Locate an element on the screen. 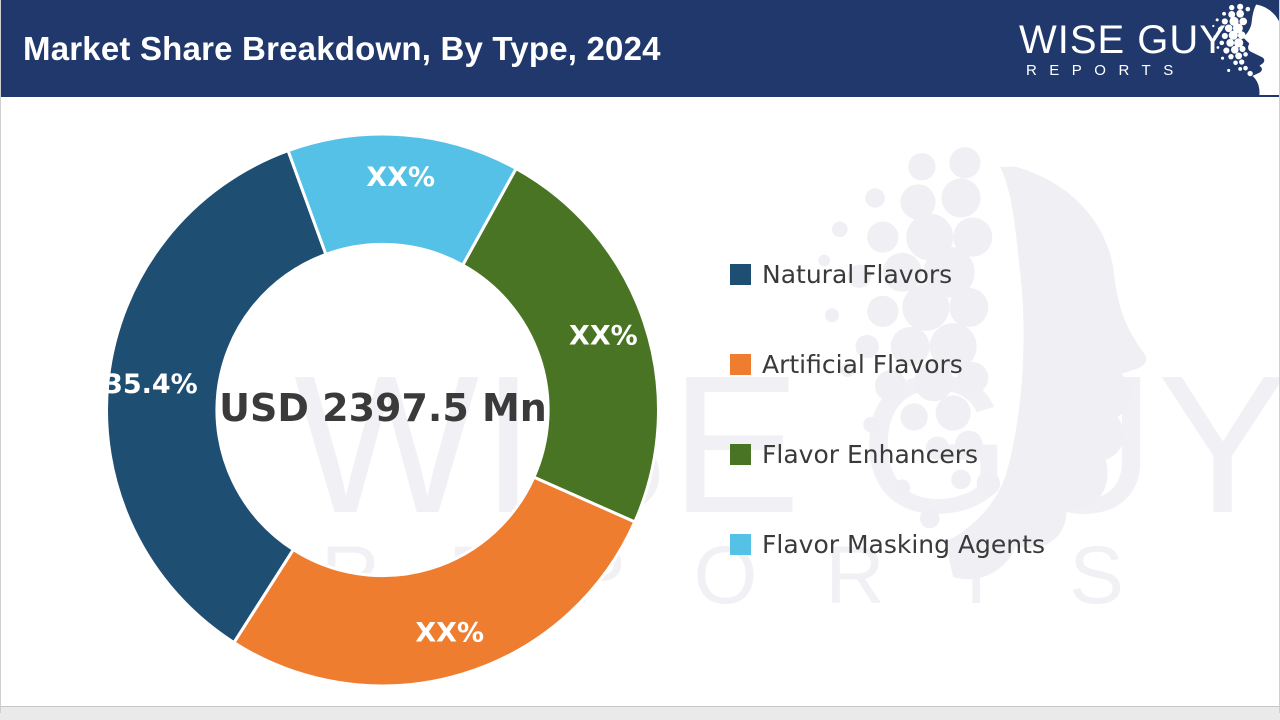 The height and width of the screenshot is (720, 1280). legend-swatch-flavor-masking-agents is located at coordinates (740, 544).